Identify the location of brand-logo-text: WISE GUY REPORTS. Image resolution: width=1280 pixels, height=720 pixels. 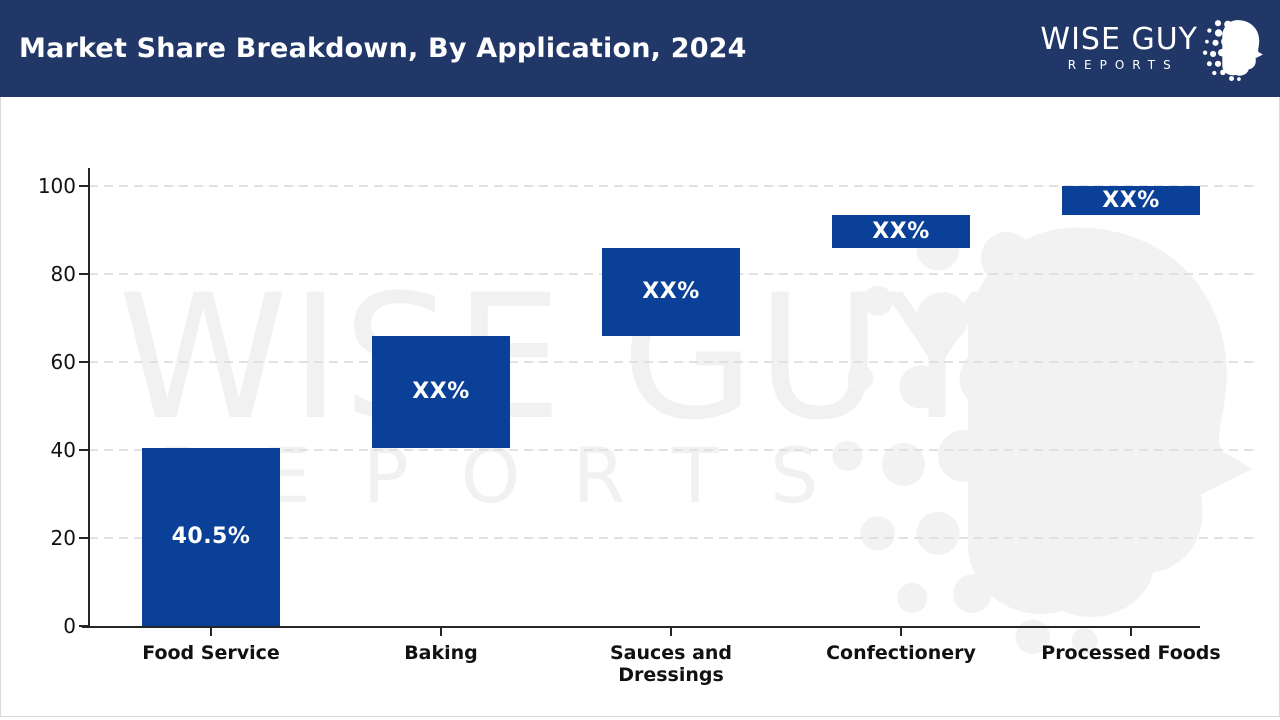
(1119, 47).